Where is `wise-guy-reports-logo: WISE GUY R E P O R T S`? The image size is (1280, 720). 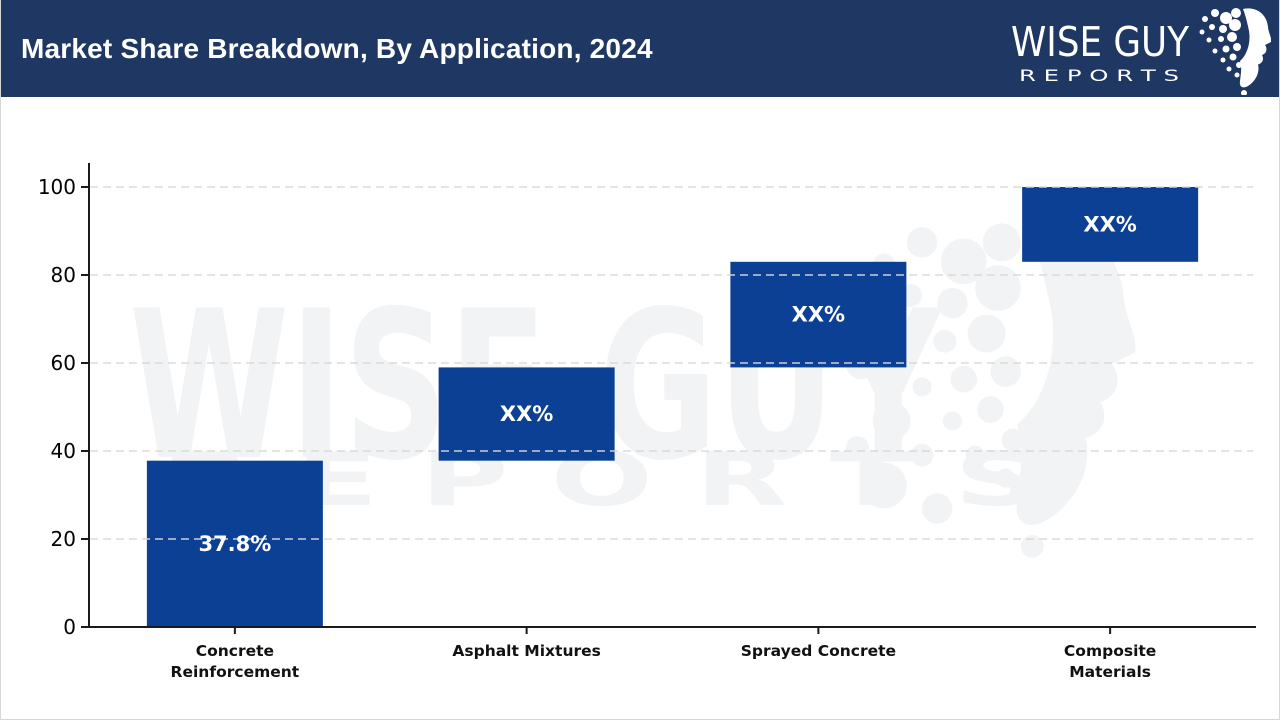
wise-guy-reports-logo: WISE GUY R E P O R T S is located at coordinates (1141, 51).